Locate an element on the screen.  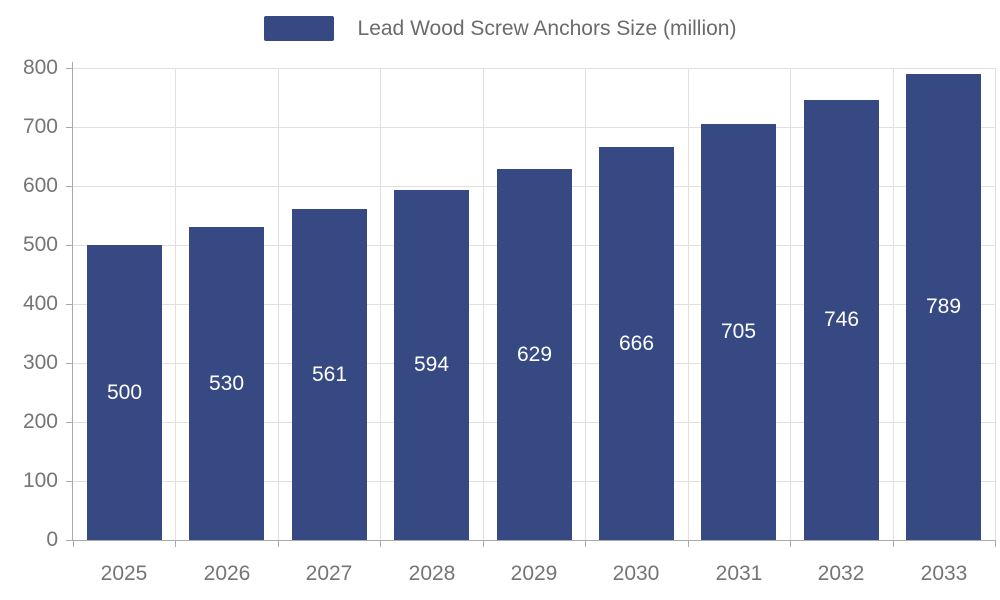
y-tick-label-800: 800 is located at coordinates (40, 67).